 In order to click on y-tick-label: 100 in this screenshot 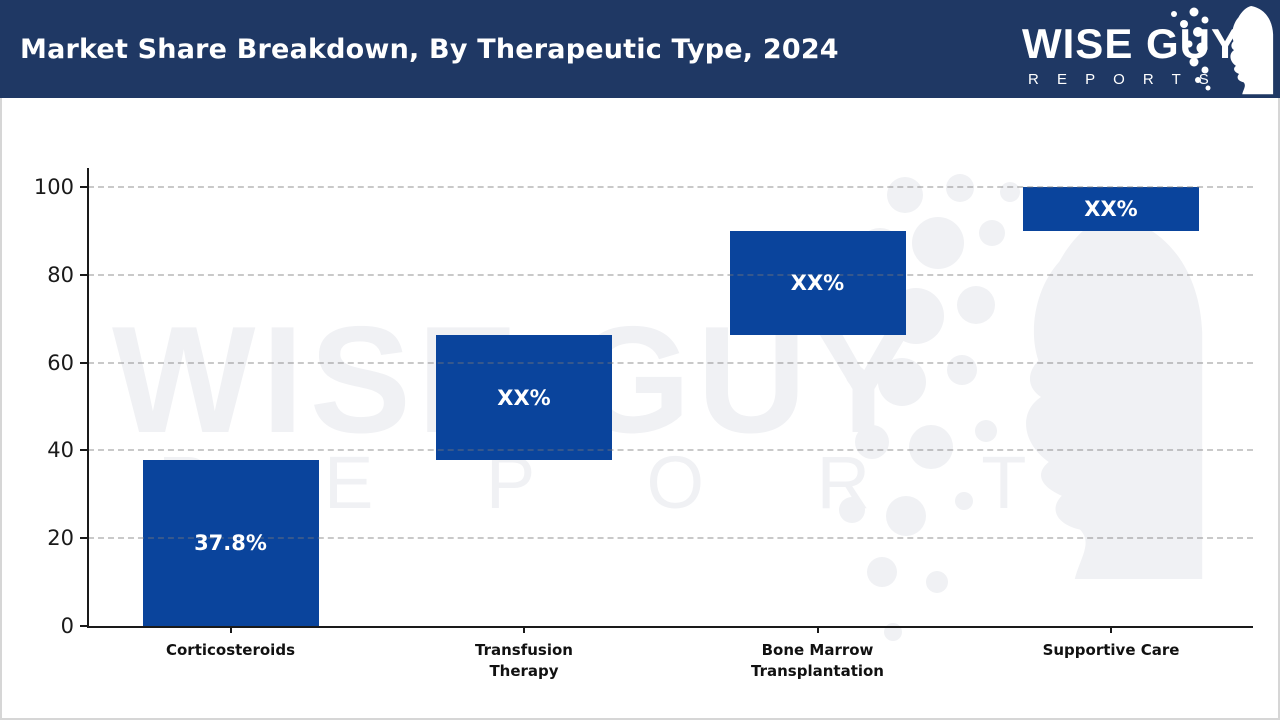, I will do `click(53, 187)`.